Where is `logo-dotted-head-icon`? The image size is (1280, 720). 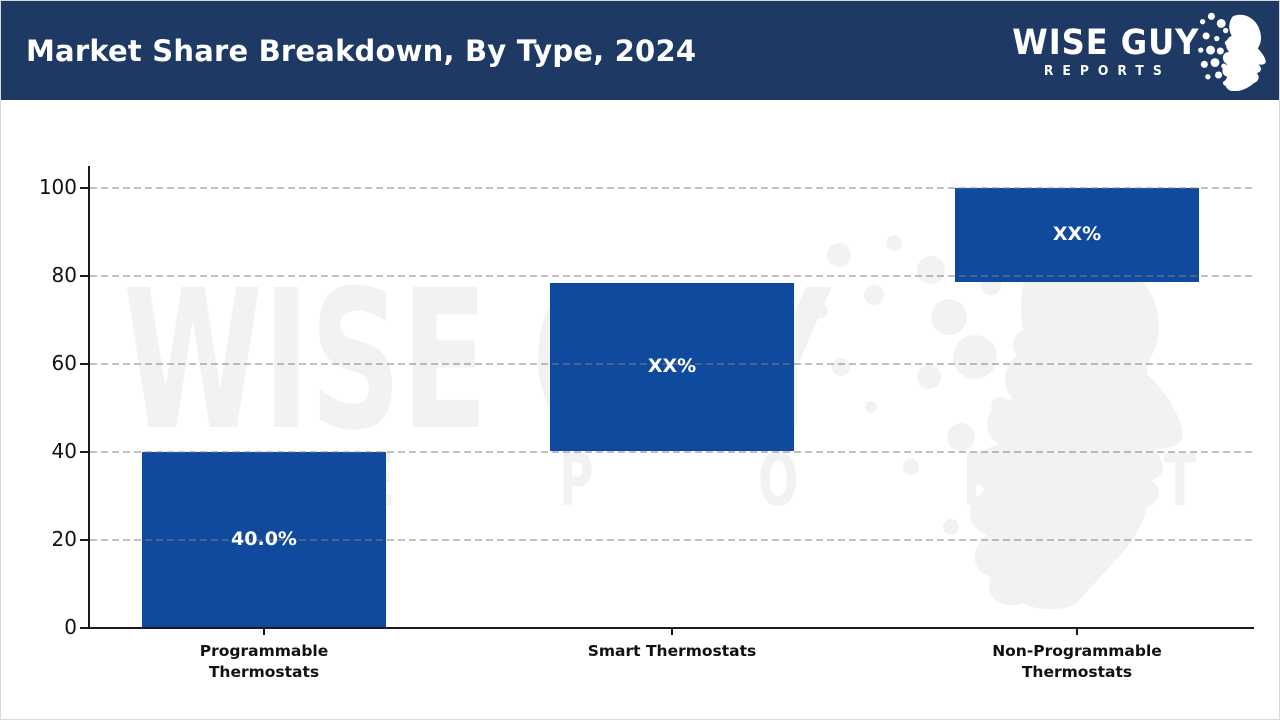 logo-dotted-head-icon is located at coordinates (1232, 51).